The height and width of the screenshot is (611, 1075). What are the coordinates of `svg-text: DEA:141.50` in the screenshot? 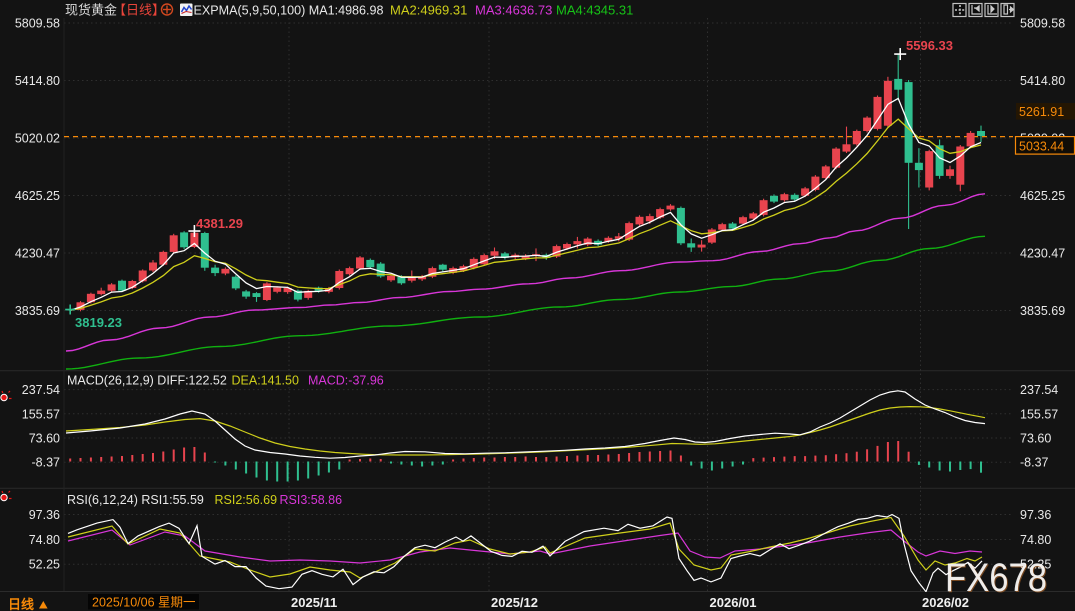 It's located at (265, 381).